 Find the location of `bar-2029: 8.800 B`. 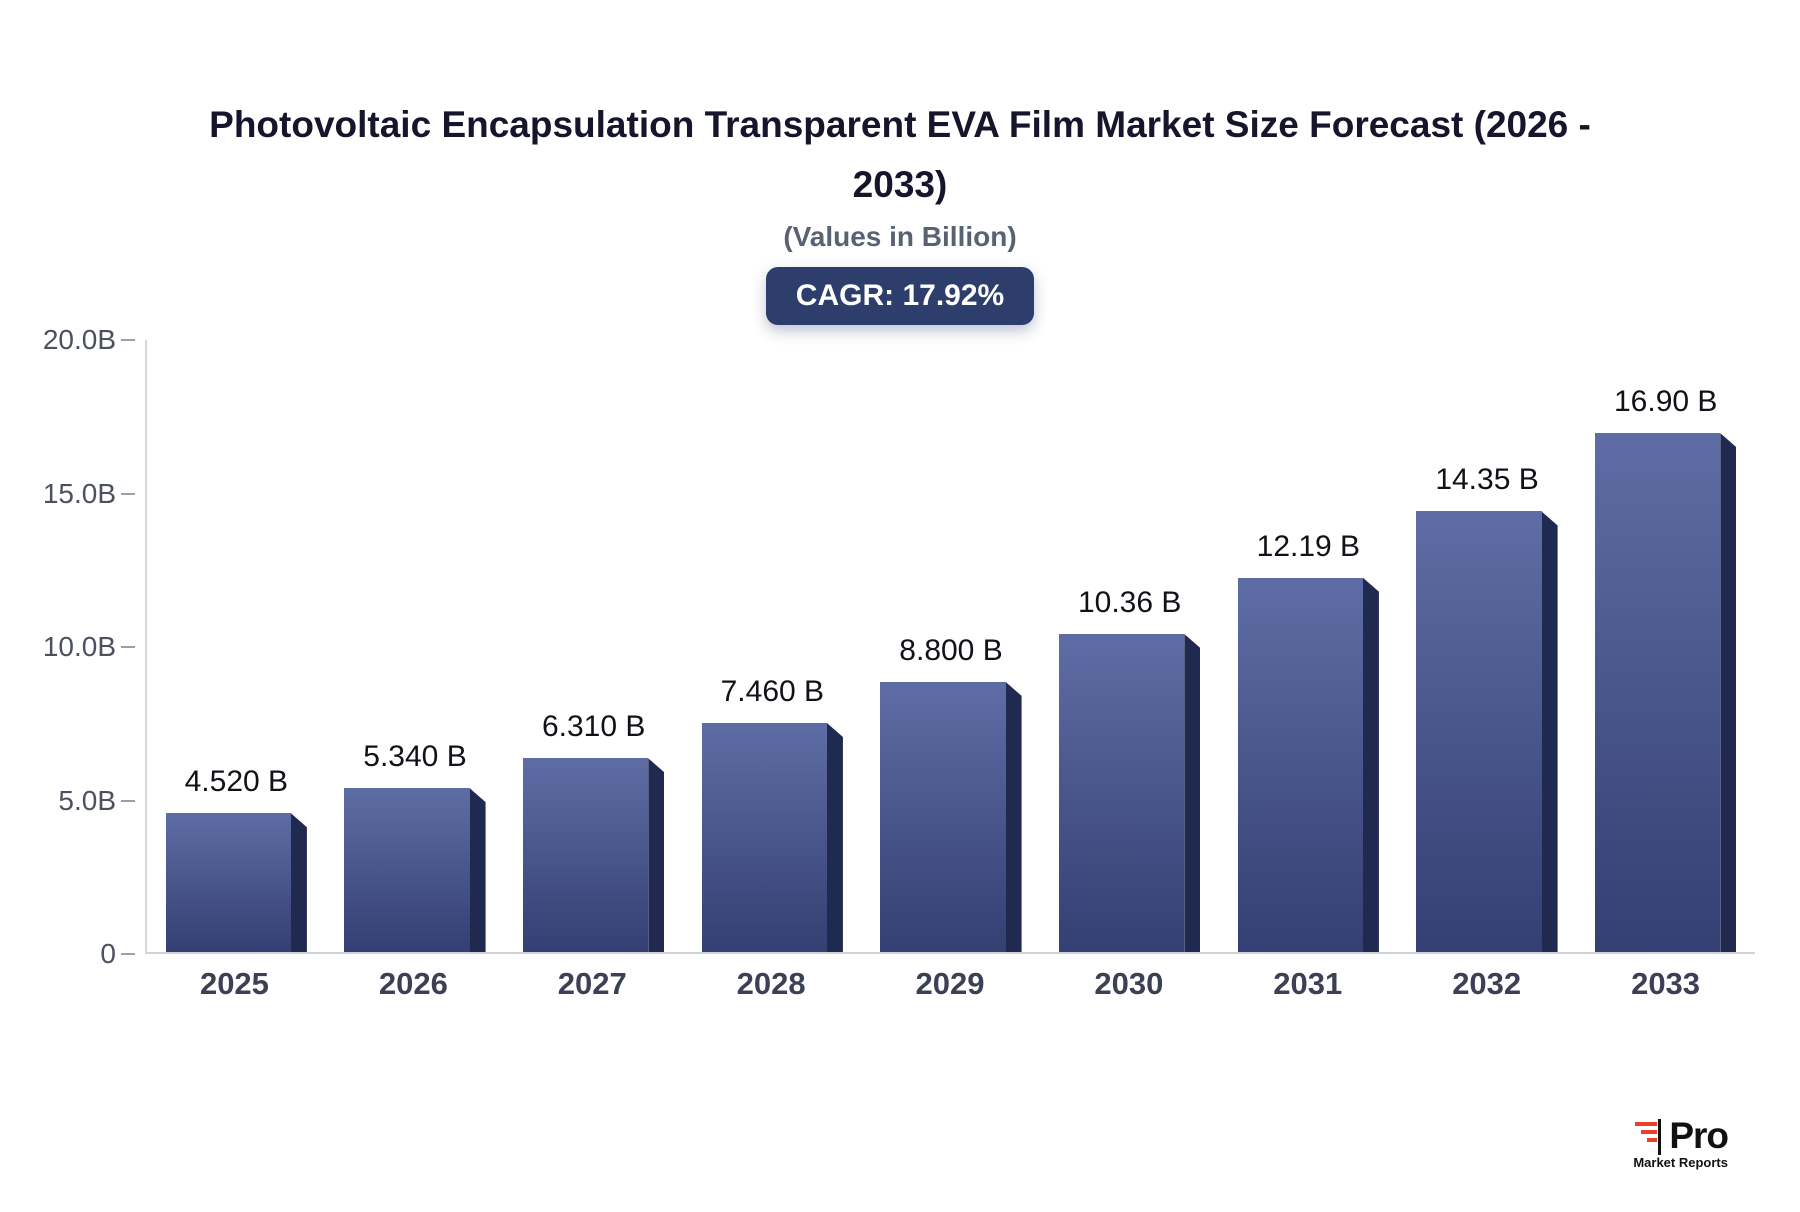

bar-2029: 8.800 B is located at coordinates (951, 793).